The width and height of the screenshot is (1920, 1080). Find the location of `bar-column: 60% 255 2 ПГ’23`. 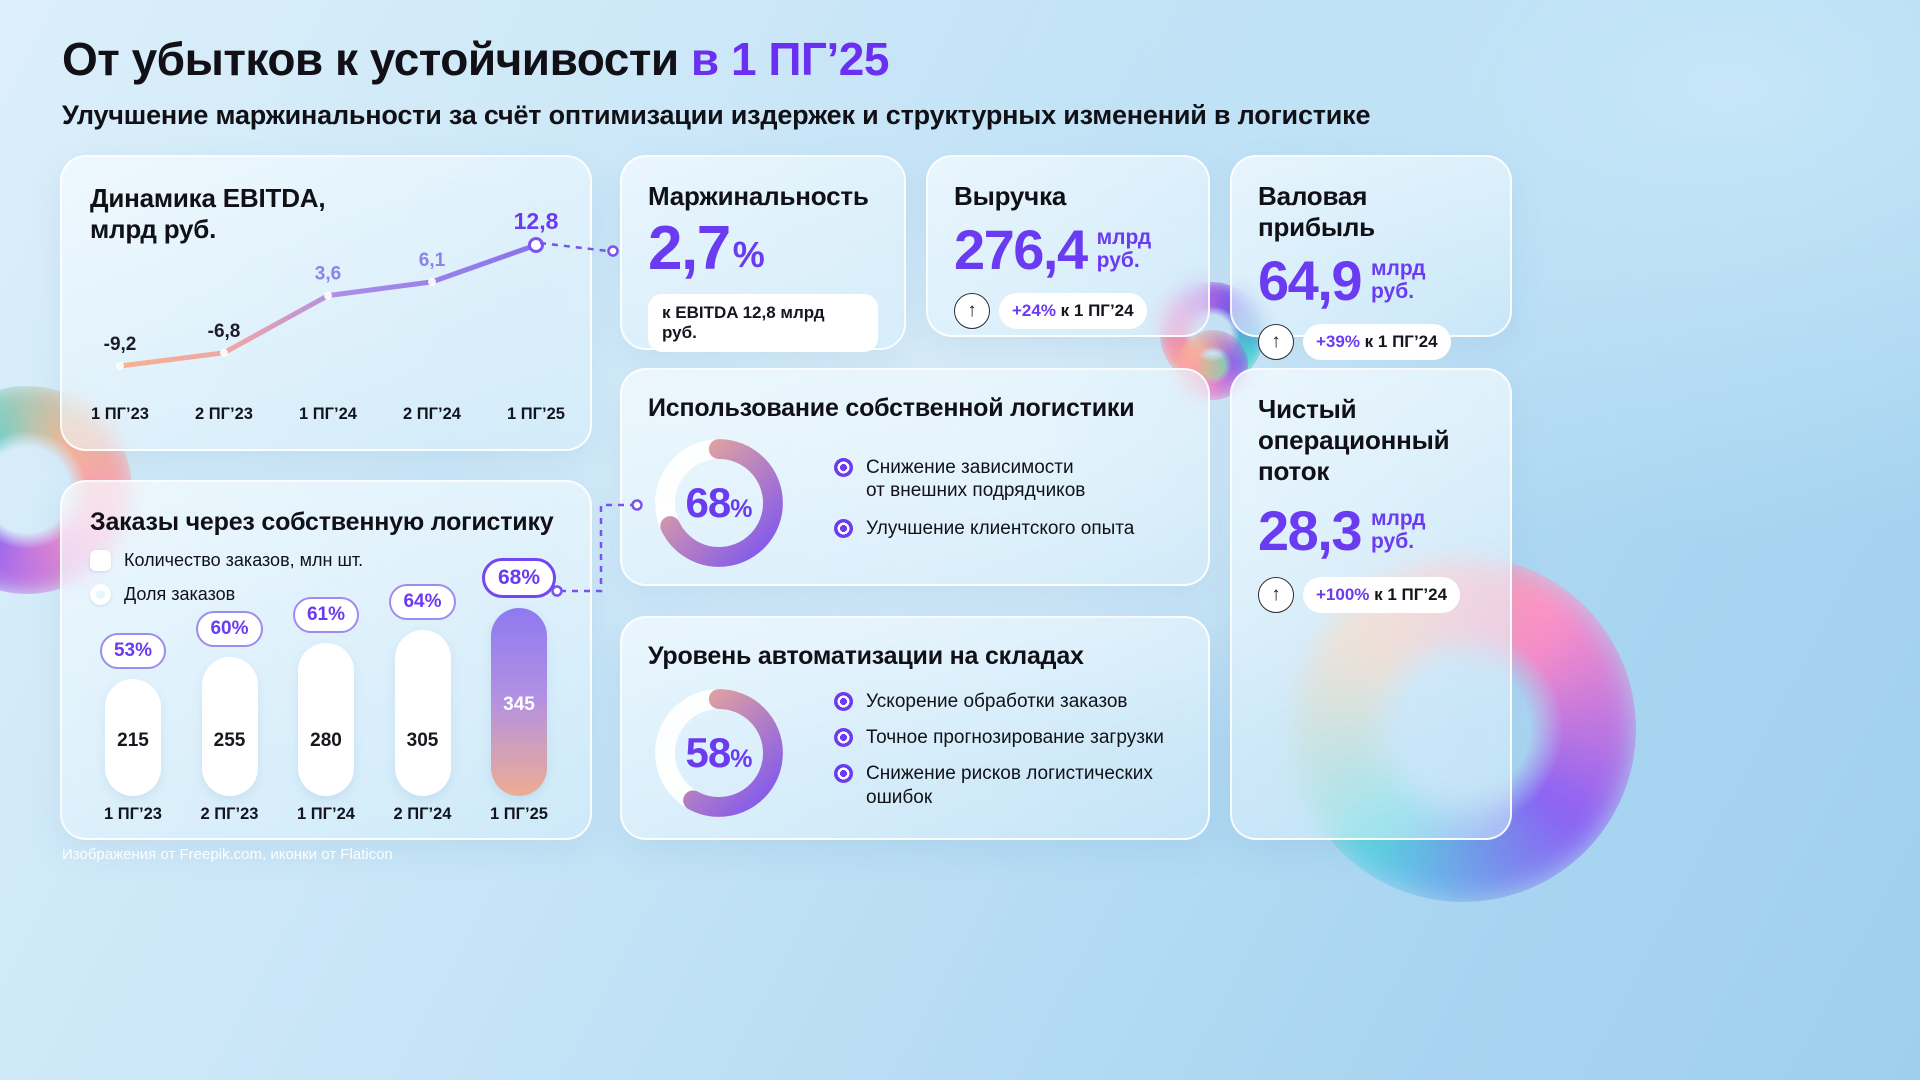

bar-column: 60% 255 2 ПГ’23 is located at coordinates (230, 717).